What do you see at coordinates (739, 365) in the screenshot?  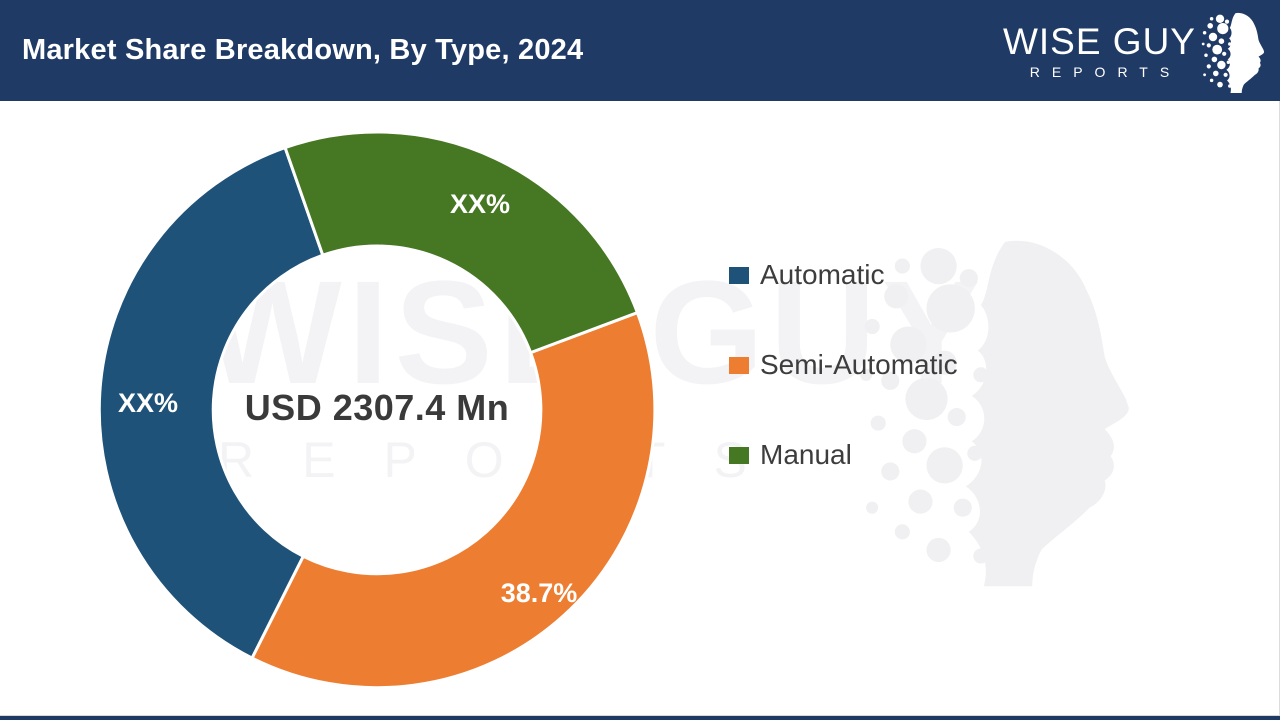 I see `legend-swatch-semi-automatic` at bounding box center [739, 365].